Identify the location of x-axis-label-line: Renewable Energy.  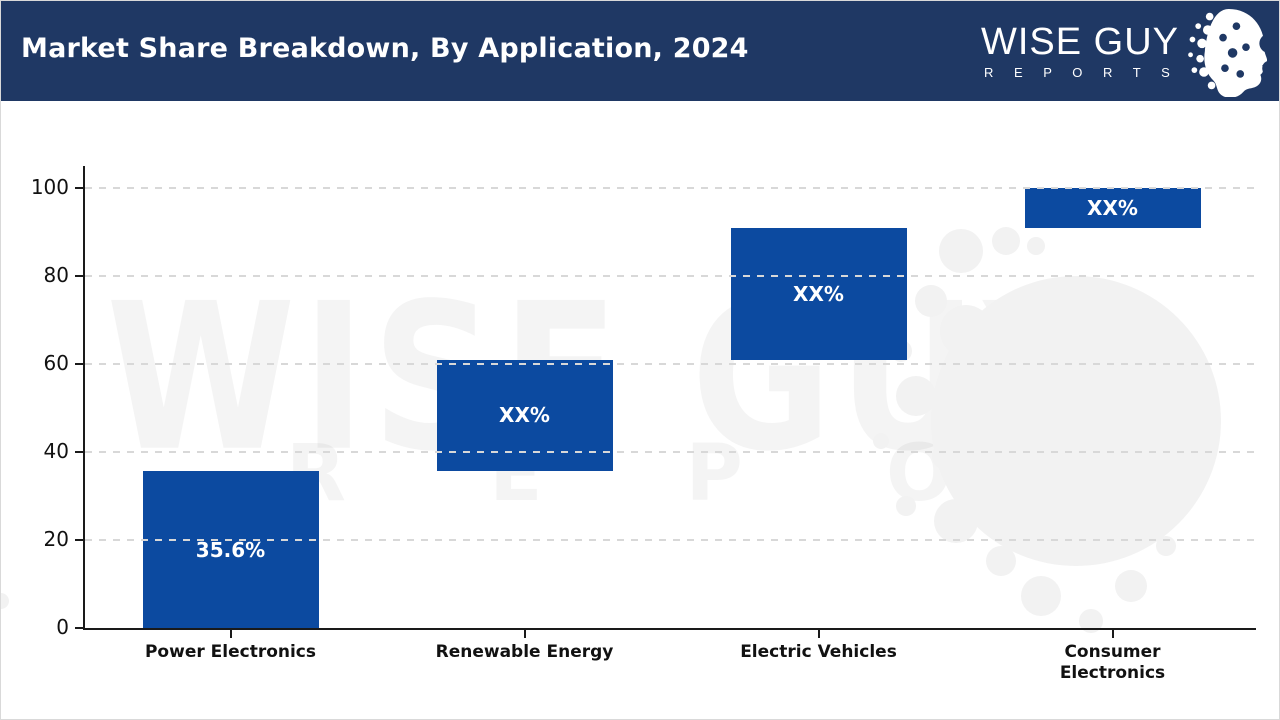
(524, 652).